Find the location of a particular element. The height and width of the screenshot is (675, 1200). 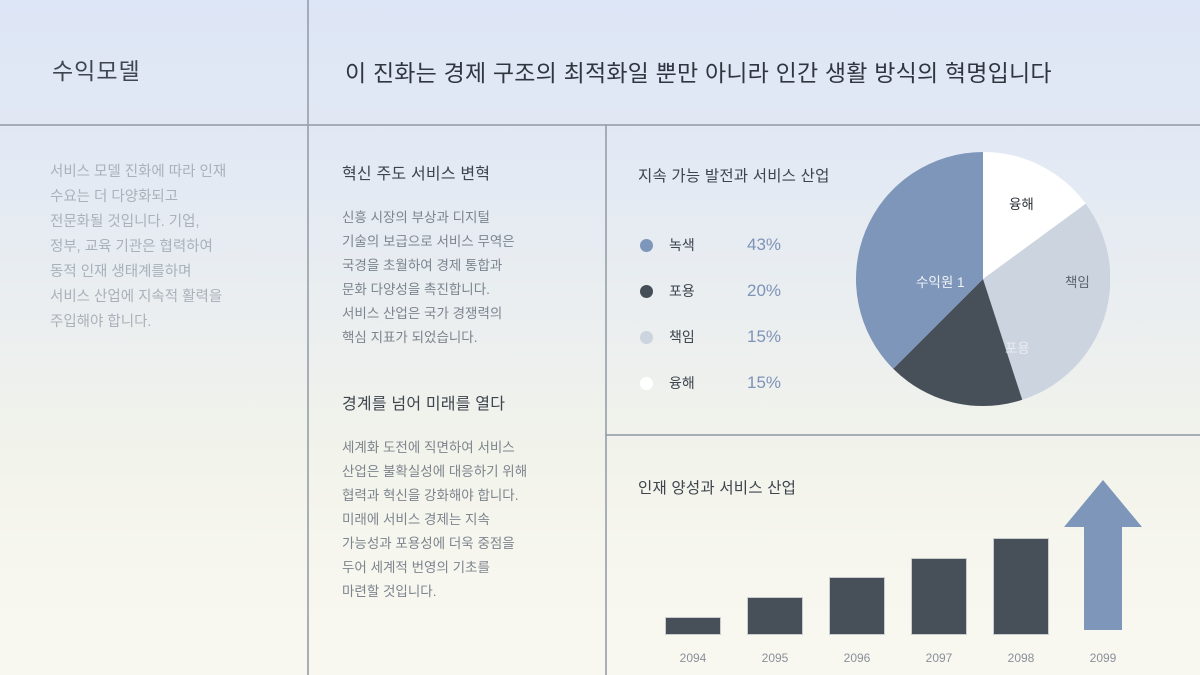

legend-item: 포용 20% is located at coordinates (710, 291).